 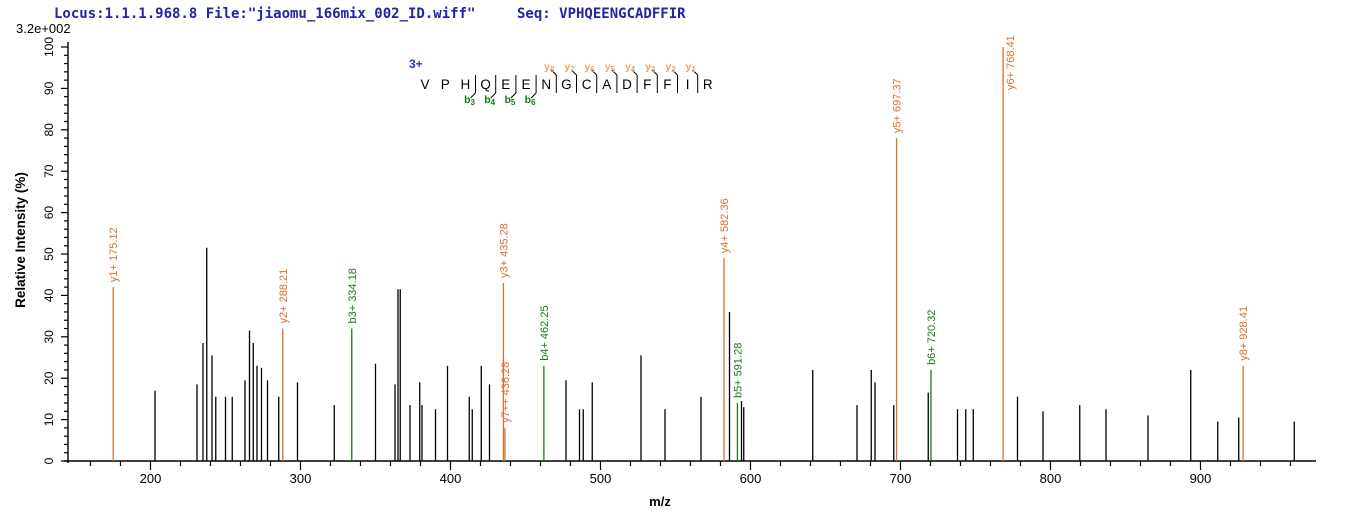 What do you see at coordinates (688, 84) in the screenshot?
I see `sequence-residue: I` at bounding box center [688, 84].